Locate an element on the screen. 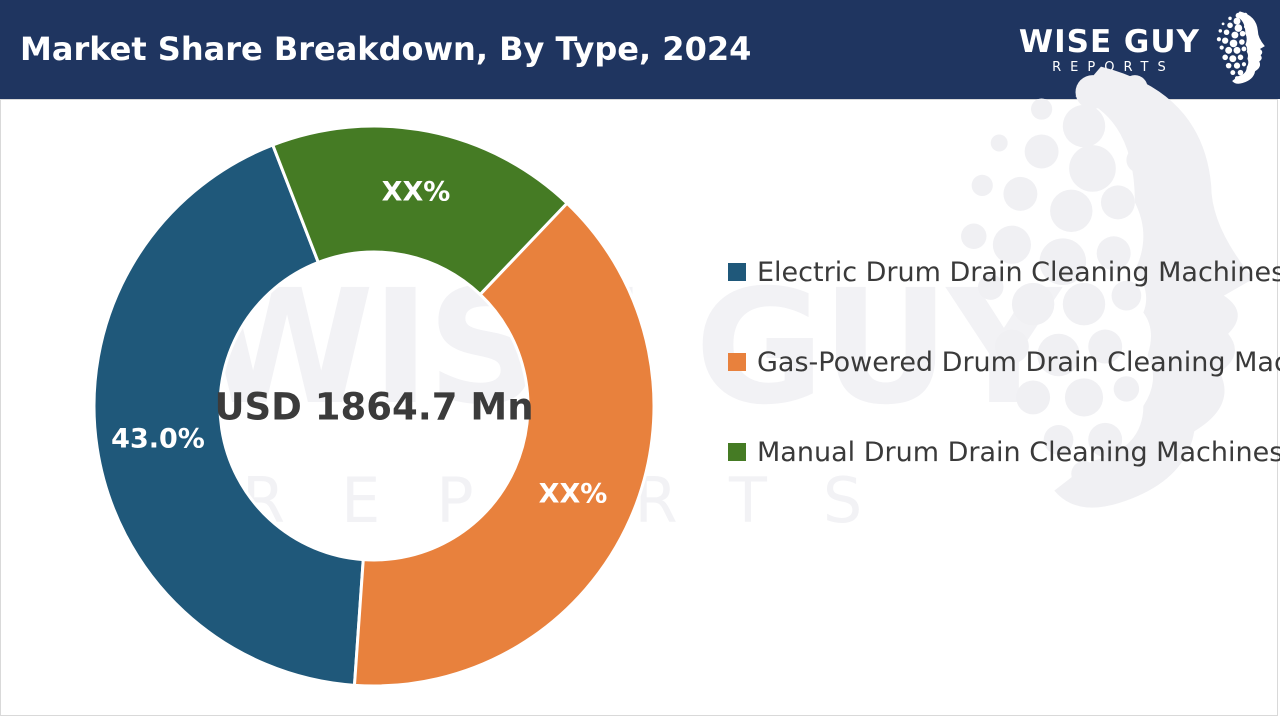  legend-item-1: Electric Drum Drain Cleaning Machines is located at coordinates (1004, 272).